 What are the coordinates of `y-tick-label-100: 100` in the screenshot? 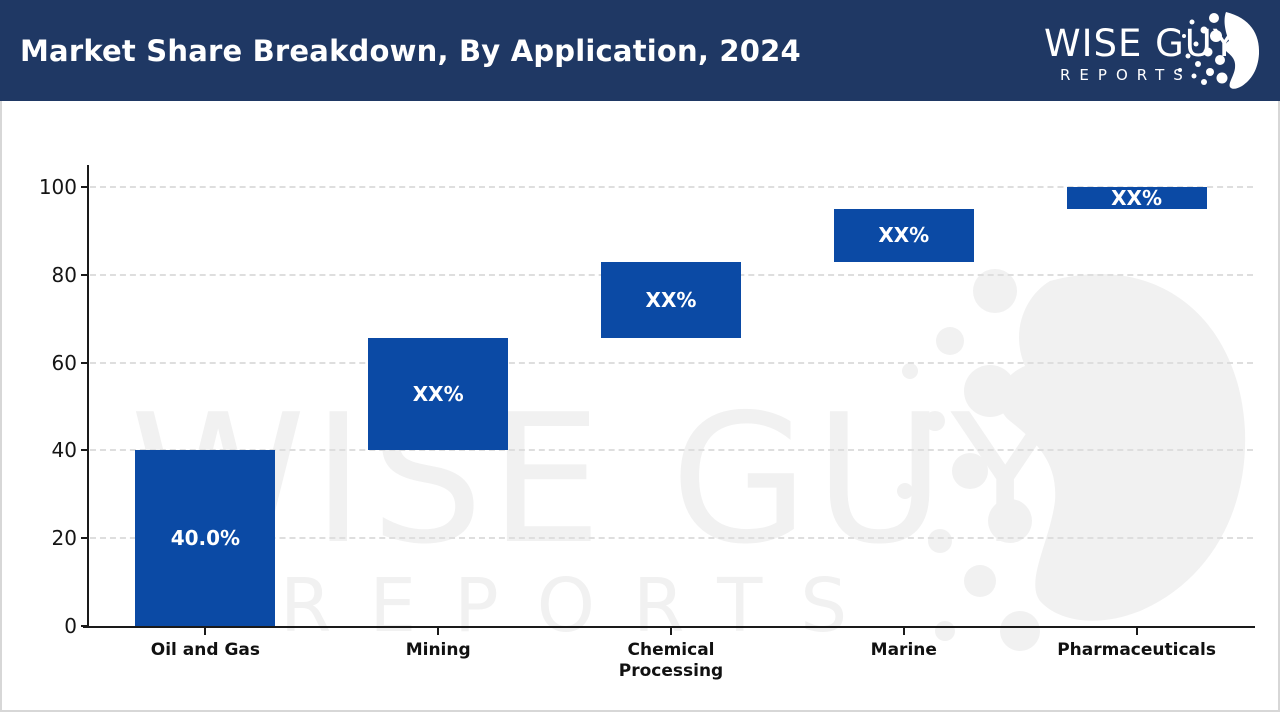 It's located at (57, 187).